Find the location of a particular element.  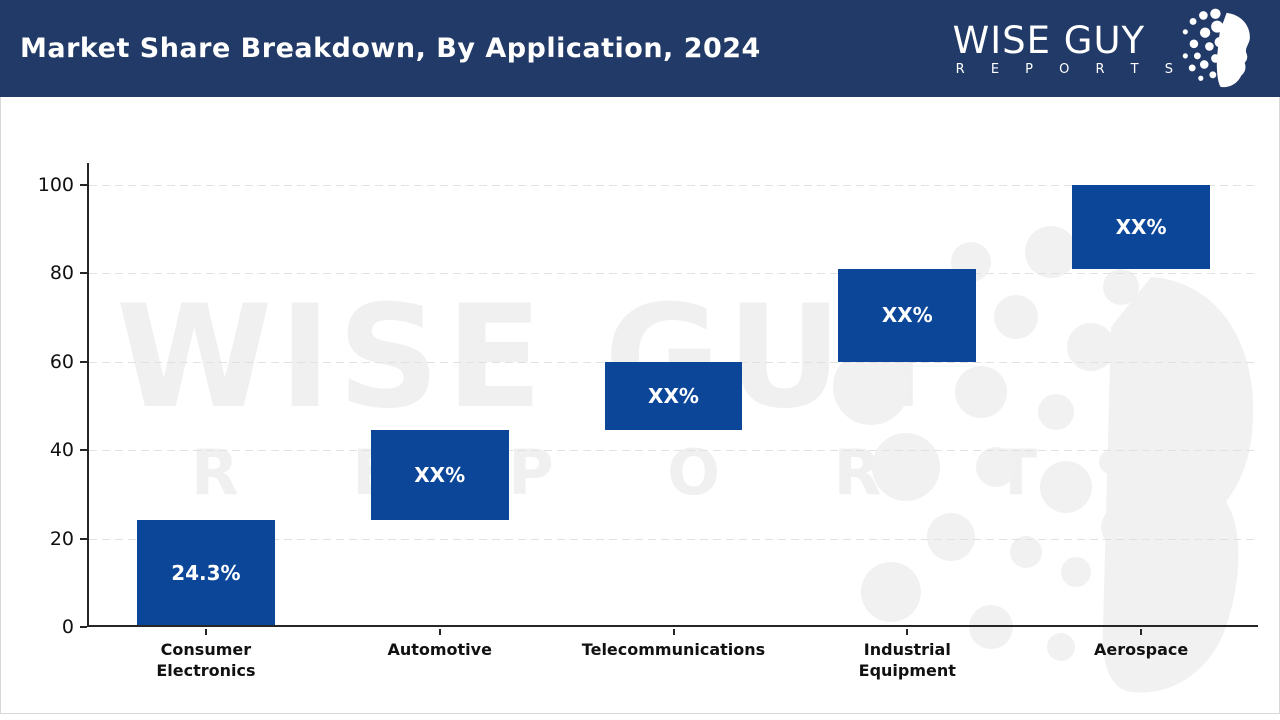

brand-logo-text: WISE GUY R E P O R T S is located at coordinates (1068, 49).